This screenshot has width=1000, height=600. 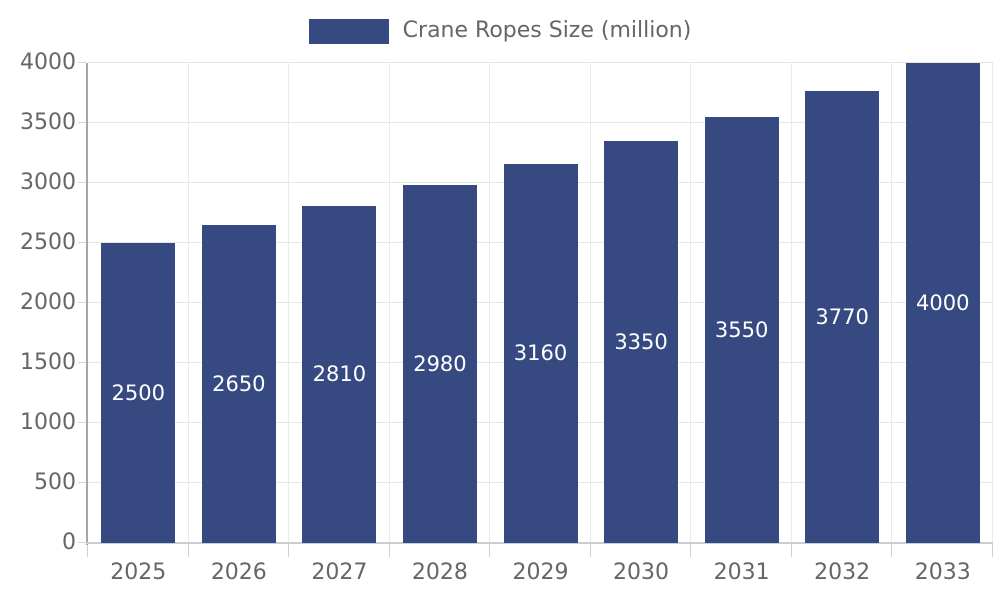 What do you see at coordinates (48, 242) in the screenshot?
I see `y-axis-label: 2500` at bounding box center [48, 242].